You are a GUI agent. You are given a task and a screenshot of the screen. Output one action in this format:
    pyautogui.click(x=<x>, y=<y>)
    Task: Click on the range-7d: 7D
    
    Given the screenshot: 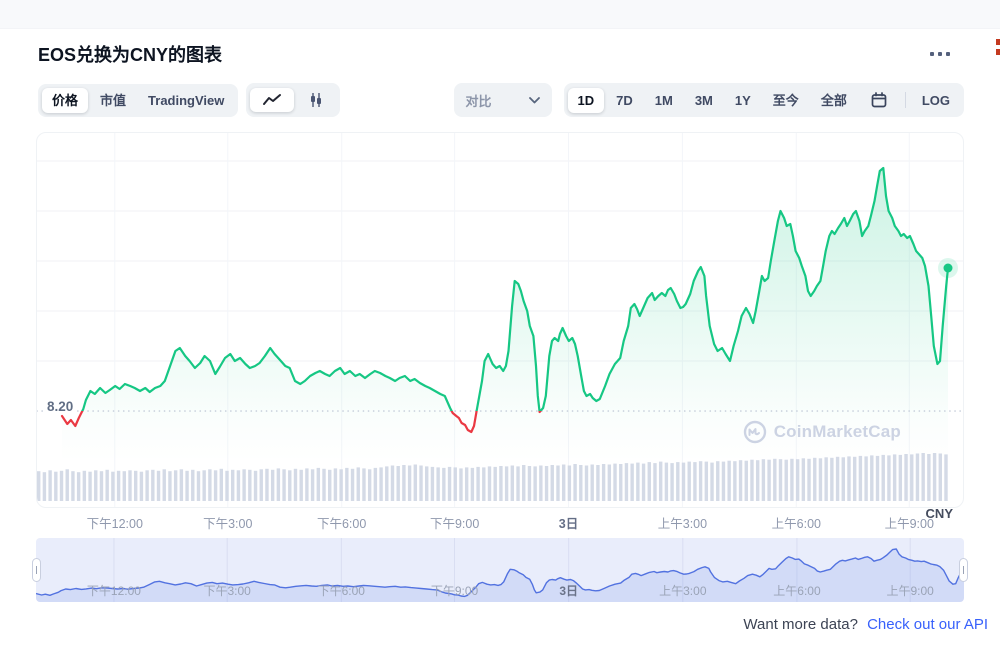 What is the action you would take?
    pyautogui.click(x=624, y=100)
    